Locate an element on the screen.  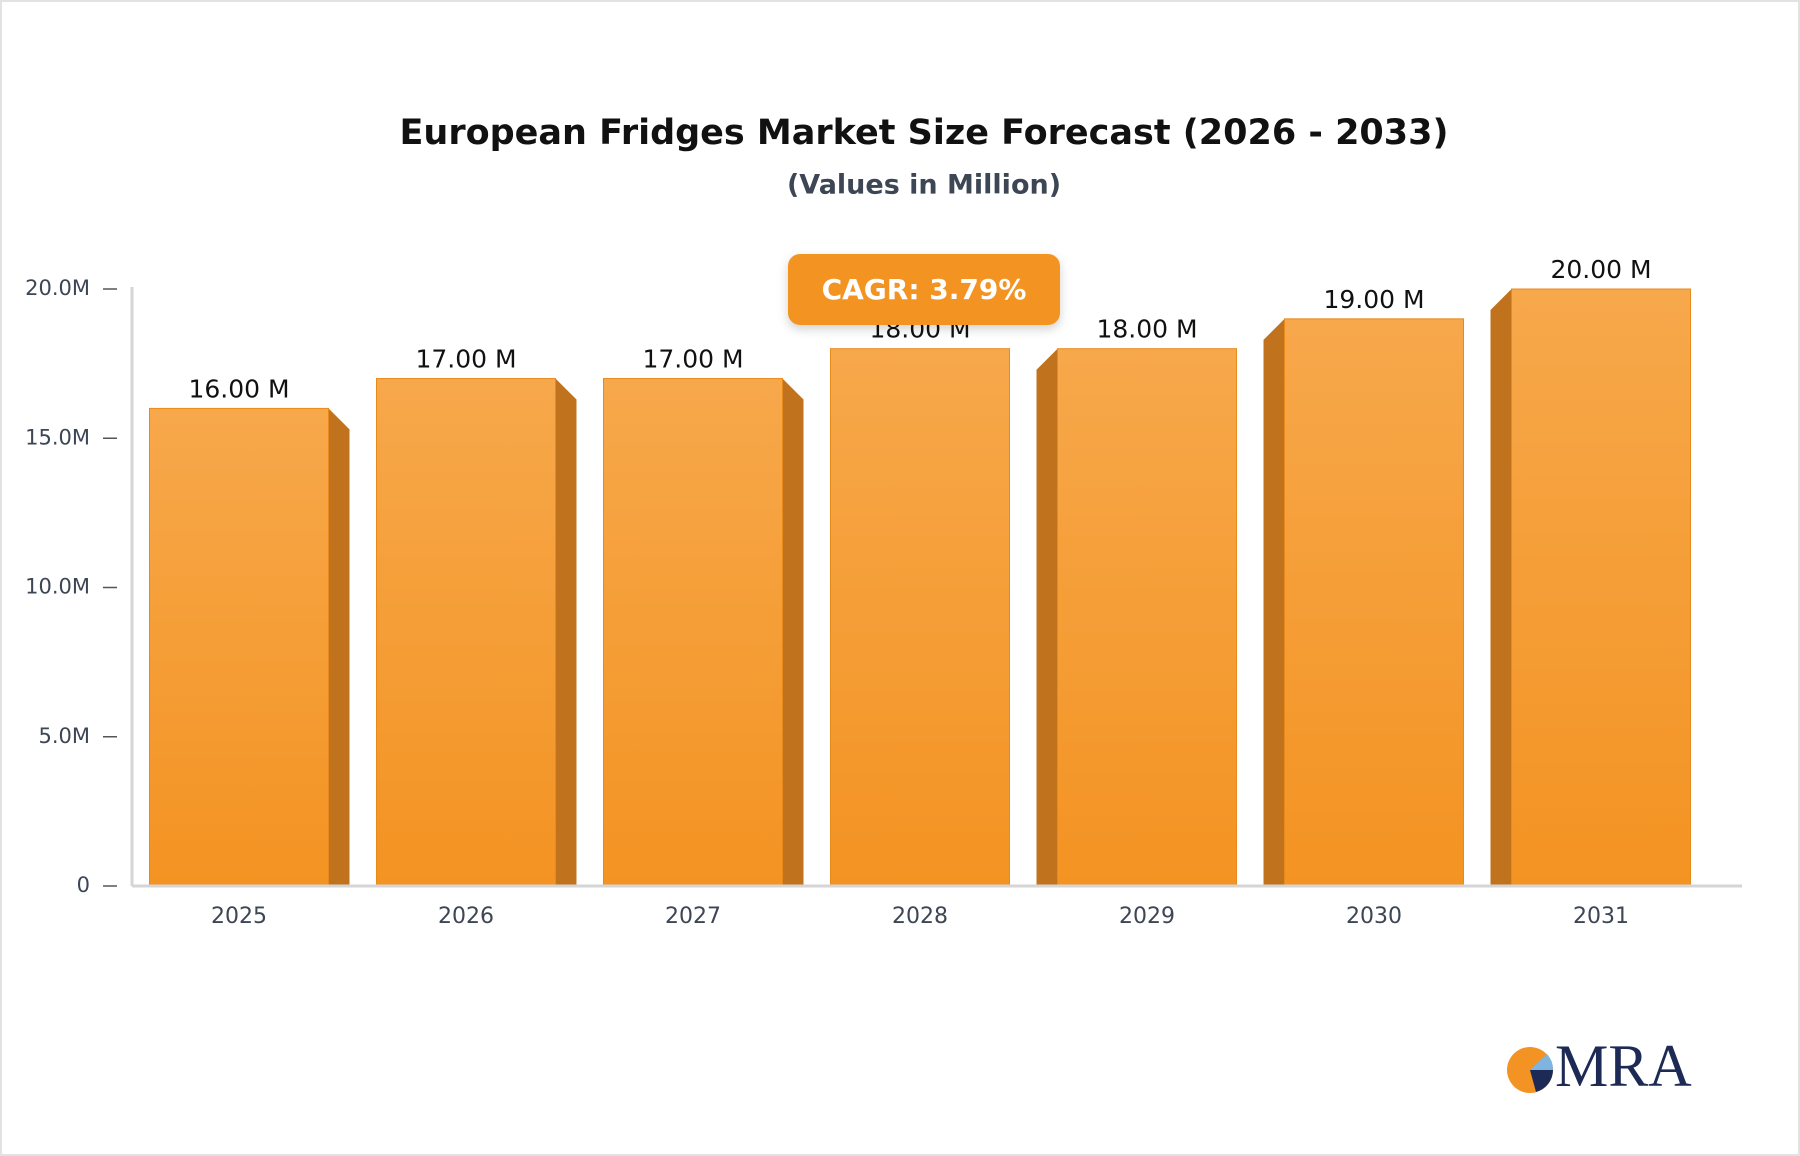
x-tick-label: 2027 is located at coordinates (693, 916).